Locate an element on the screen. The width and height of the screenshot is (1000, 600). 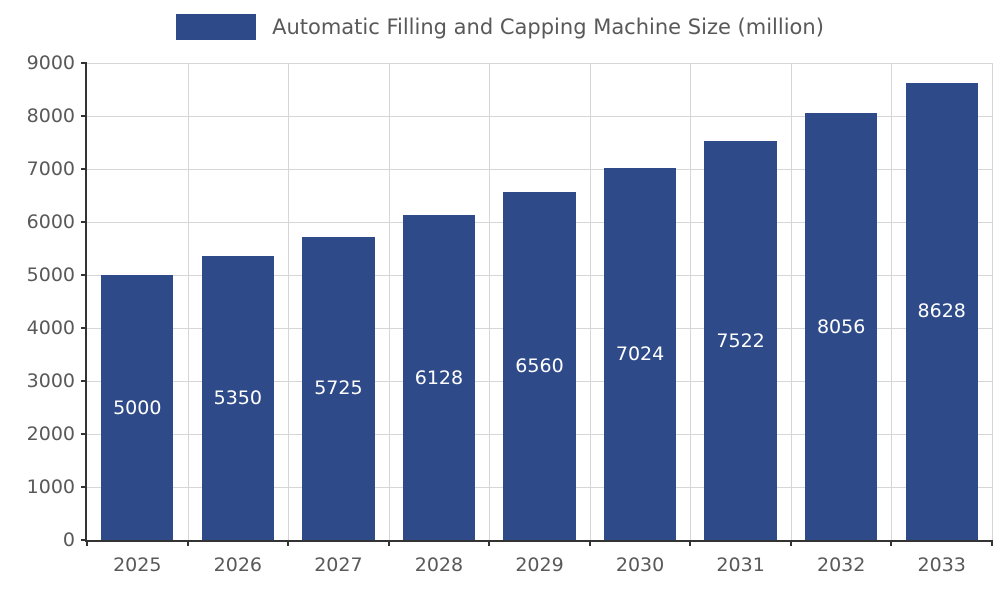
y-axis-tick-label: 2000 is located at coordinates (50, 434).